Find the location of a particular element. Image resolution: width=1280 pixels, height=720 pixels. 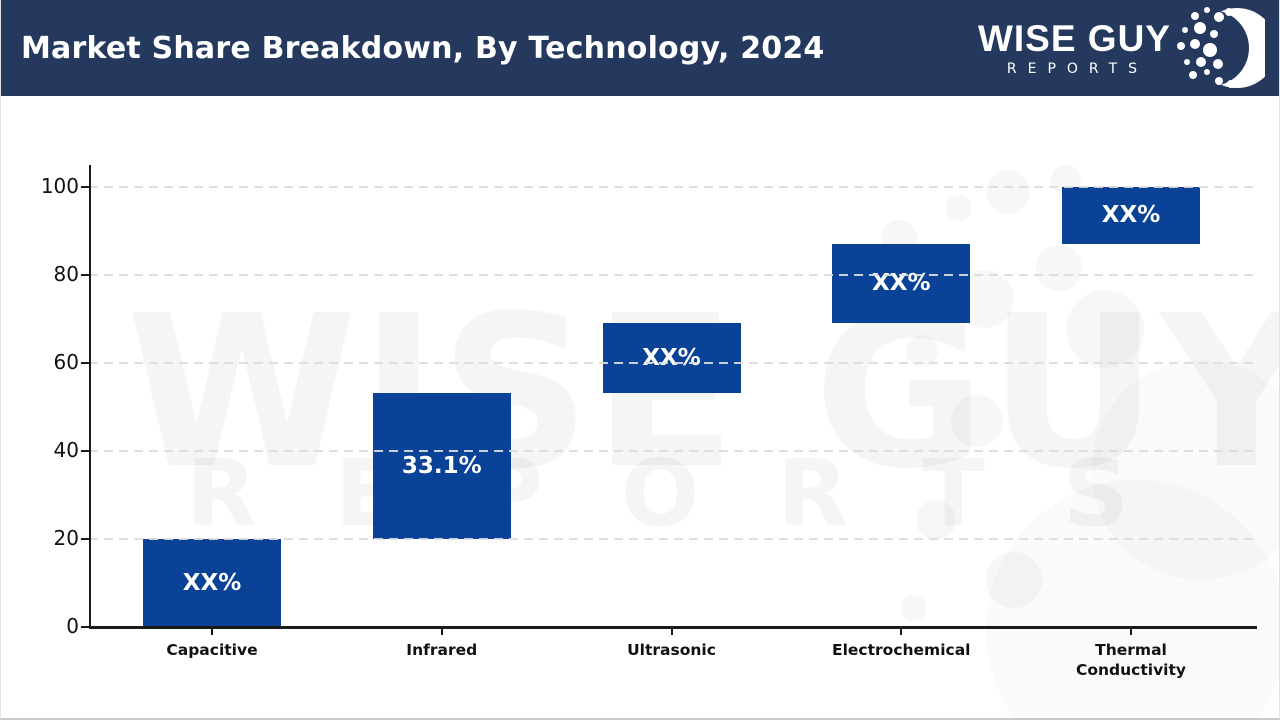

gridline-y60 is located at coordinates (673, 362).